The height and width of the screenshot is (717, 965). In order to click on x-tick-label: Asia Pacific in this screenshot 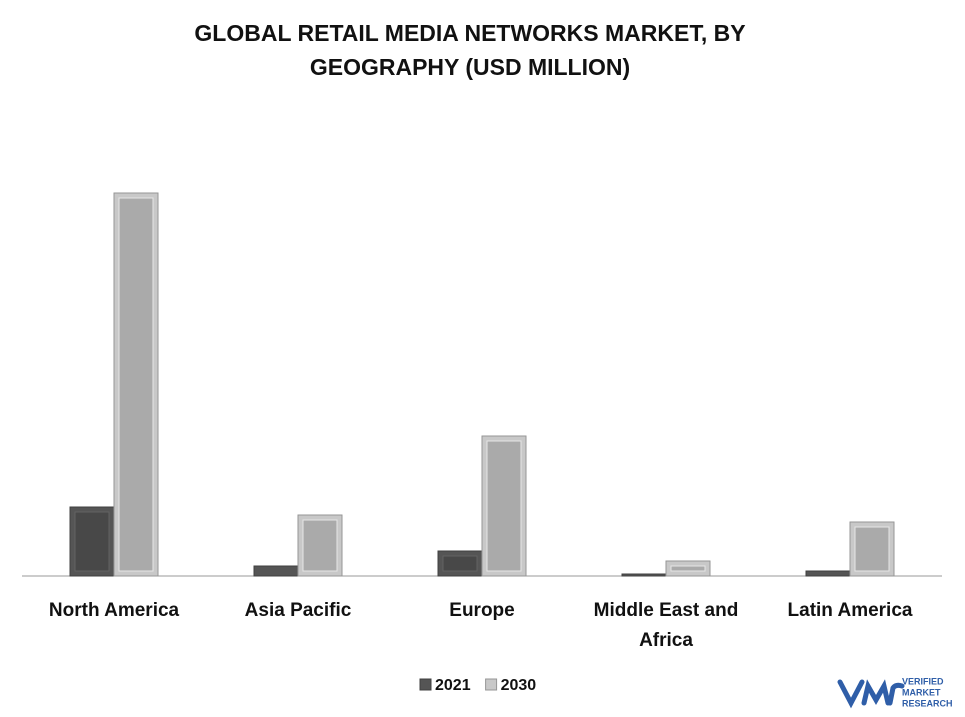, I will do `click(298, 610)`.